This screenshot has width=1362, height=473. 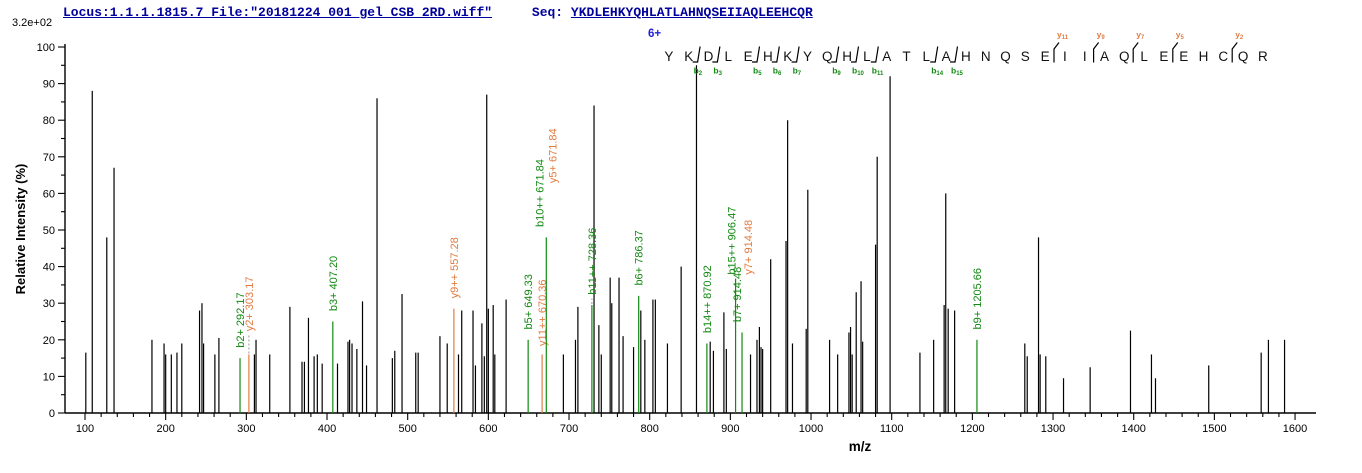 What do you see at coordinates (569, 429) in the screenshot?
I see `svg-text: 700` at bounding box center [569, 429].